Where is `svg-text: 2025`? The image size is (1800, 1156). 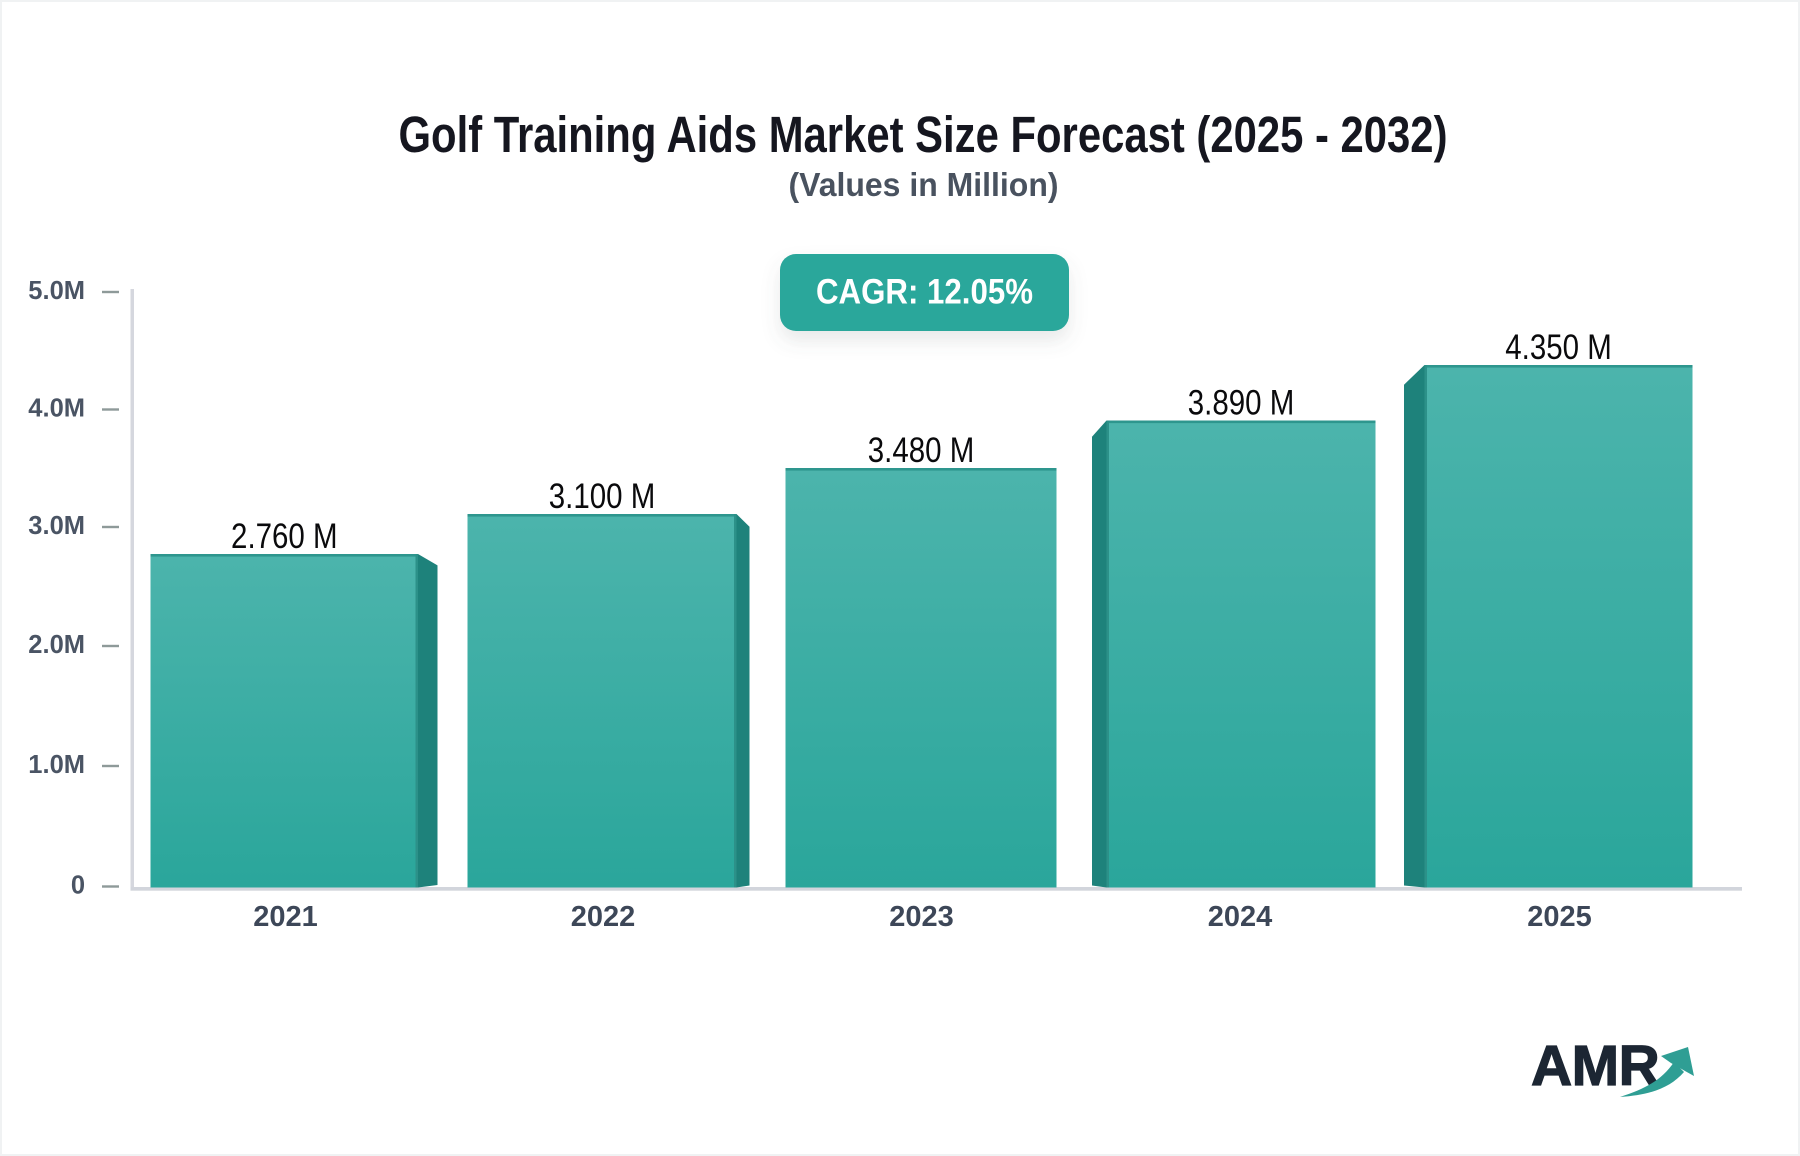
svg-text: 2025 is located at coordinates (1559, 917).